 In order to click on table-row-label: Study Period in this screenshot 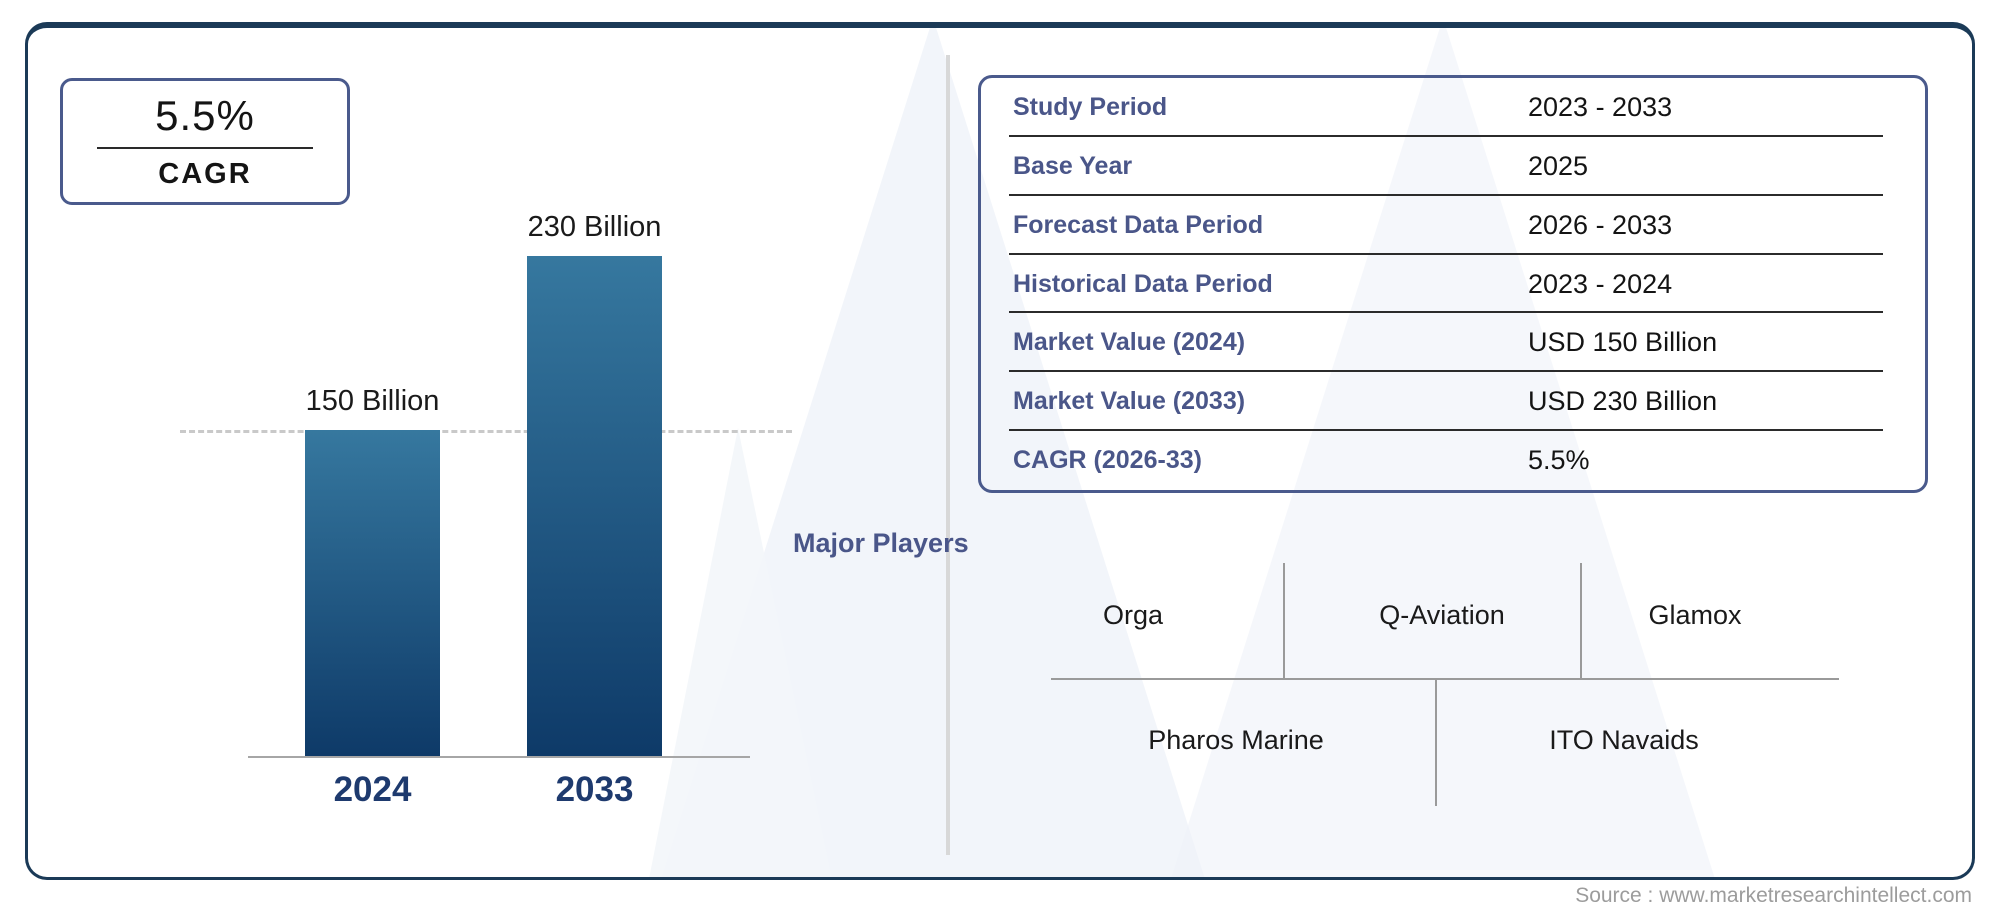, I will do `click(1090, 106)`.